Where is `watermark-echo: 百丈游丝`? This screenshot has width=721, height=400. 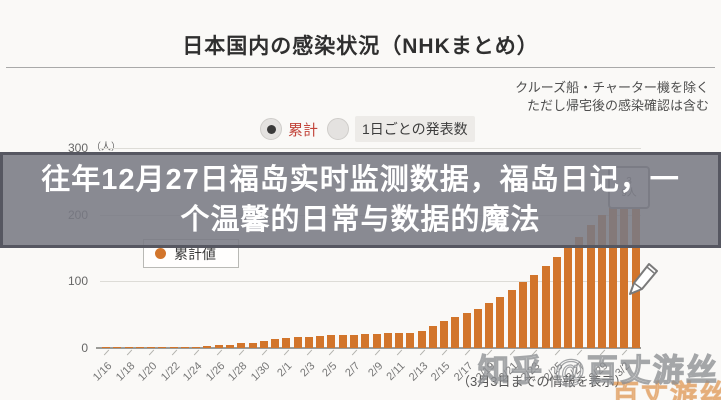
watermark-echo: 百丈游丝 is located at coordinates (666, 390).